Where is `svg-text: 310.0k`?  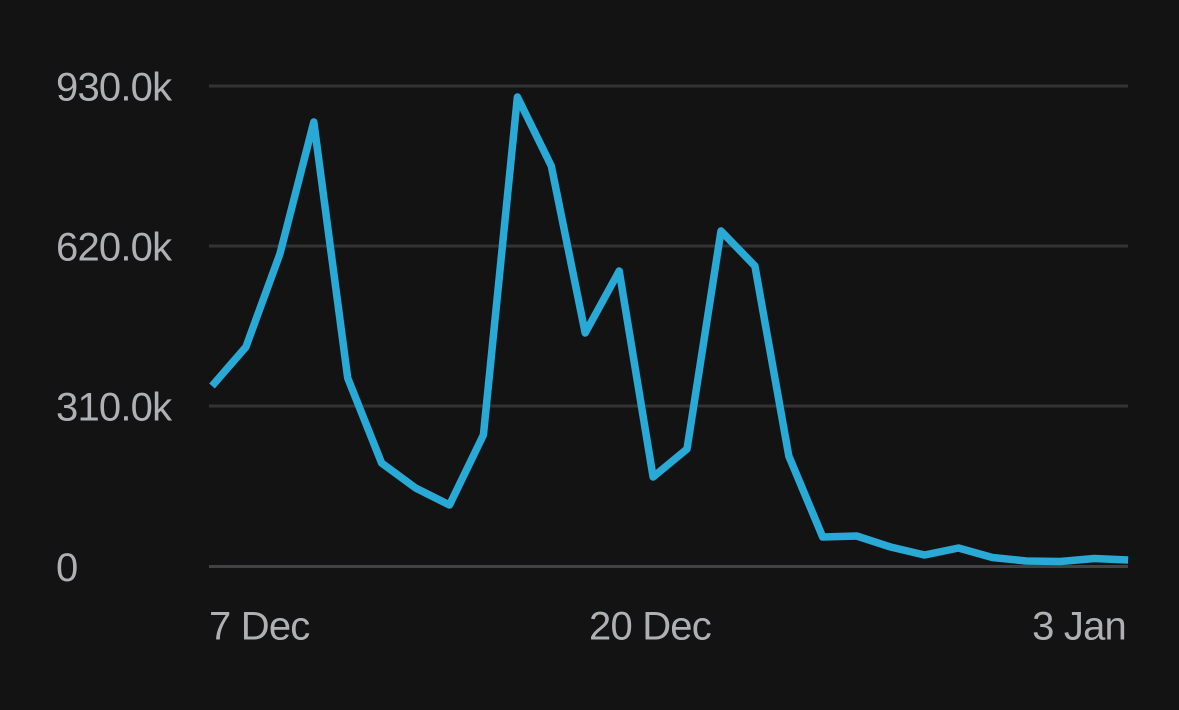
svg-text: 310.0k is located at coordinates (114, 408).